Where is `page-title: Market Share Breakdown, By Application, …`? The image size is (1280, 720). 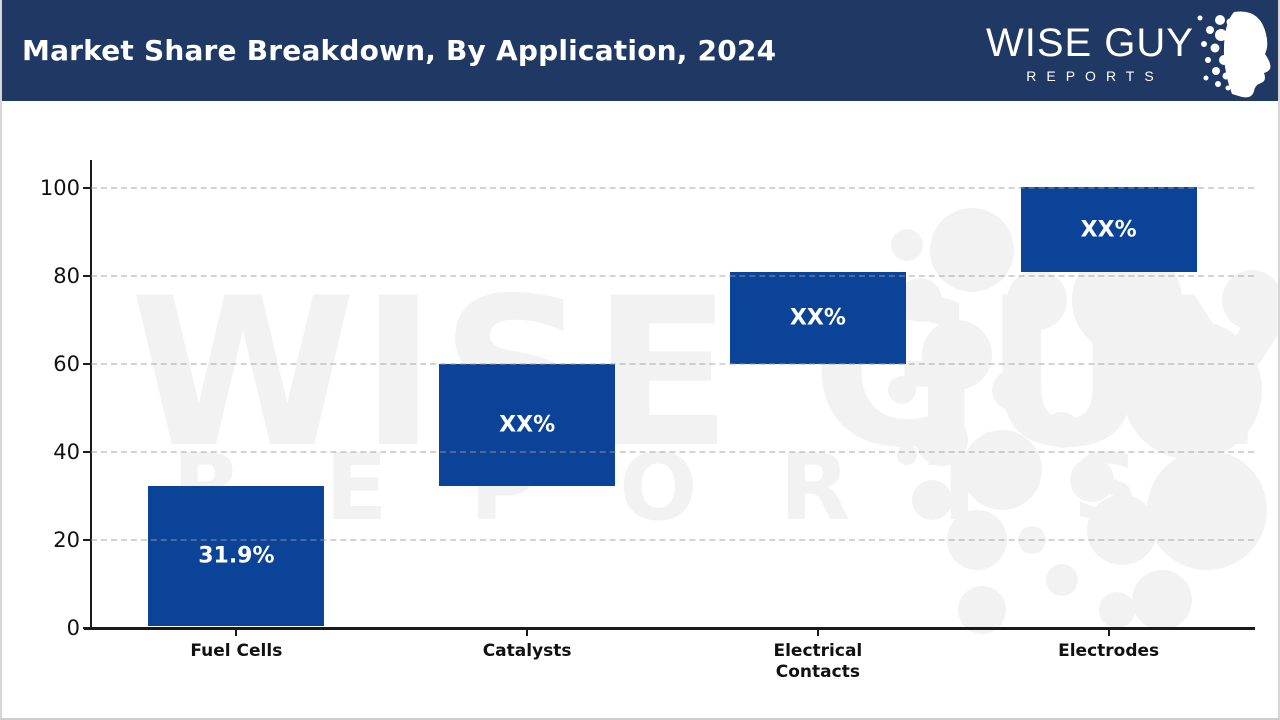 page-title: Market Share Breakdown, By Application, … is located at coordinates (399, 50).